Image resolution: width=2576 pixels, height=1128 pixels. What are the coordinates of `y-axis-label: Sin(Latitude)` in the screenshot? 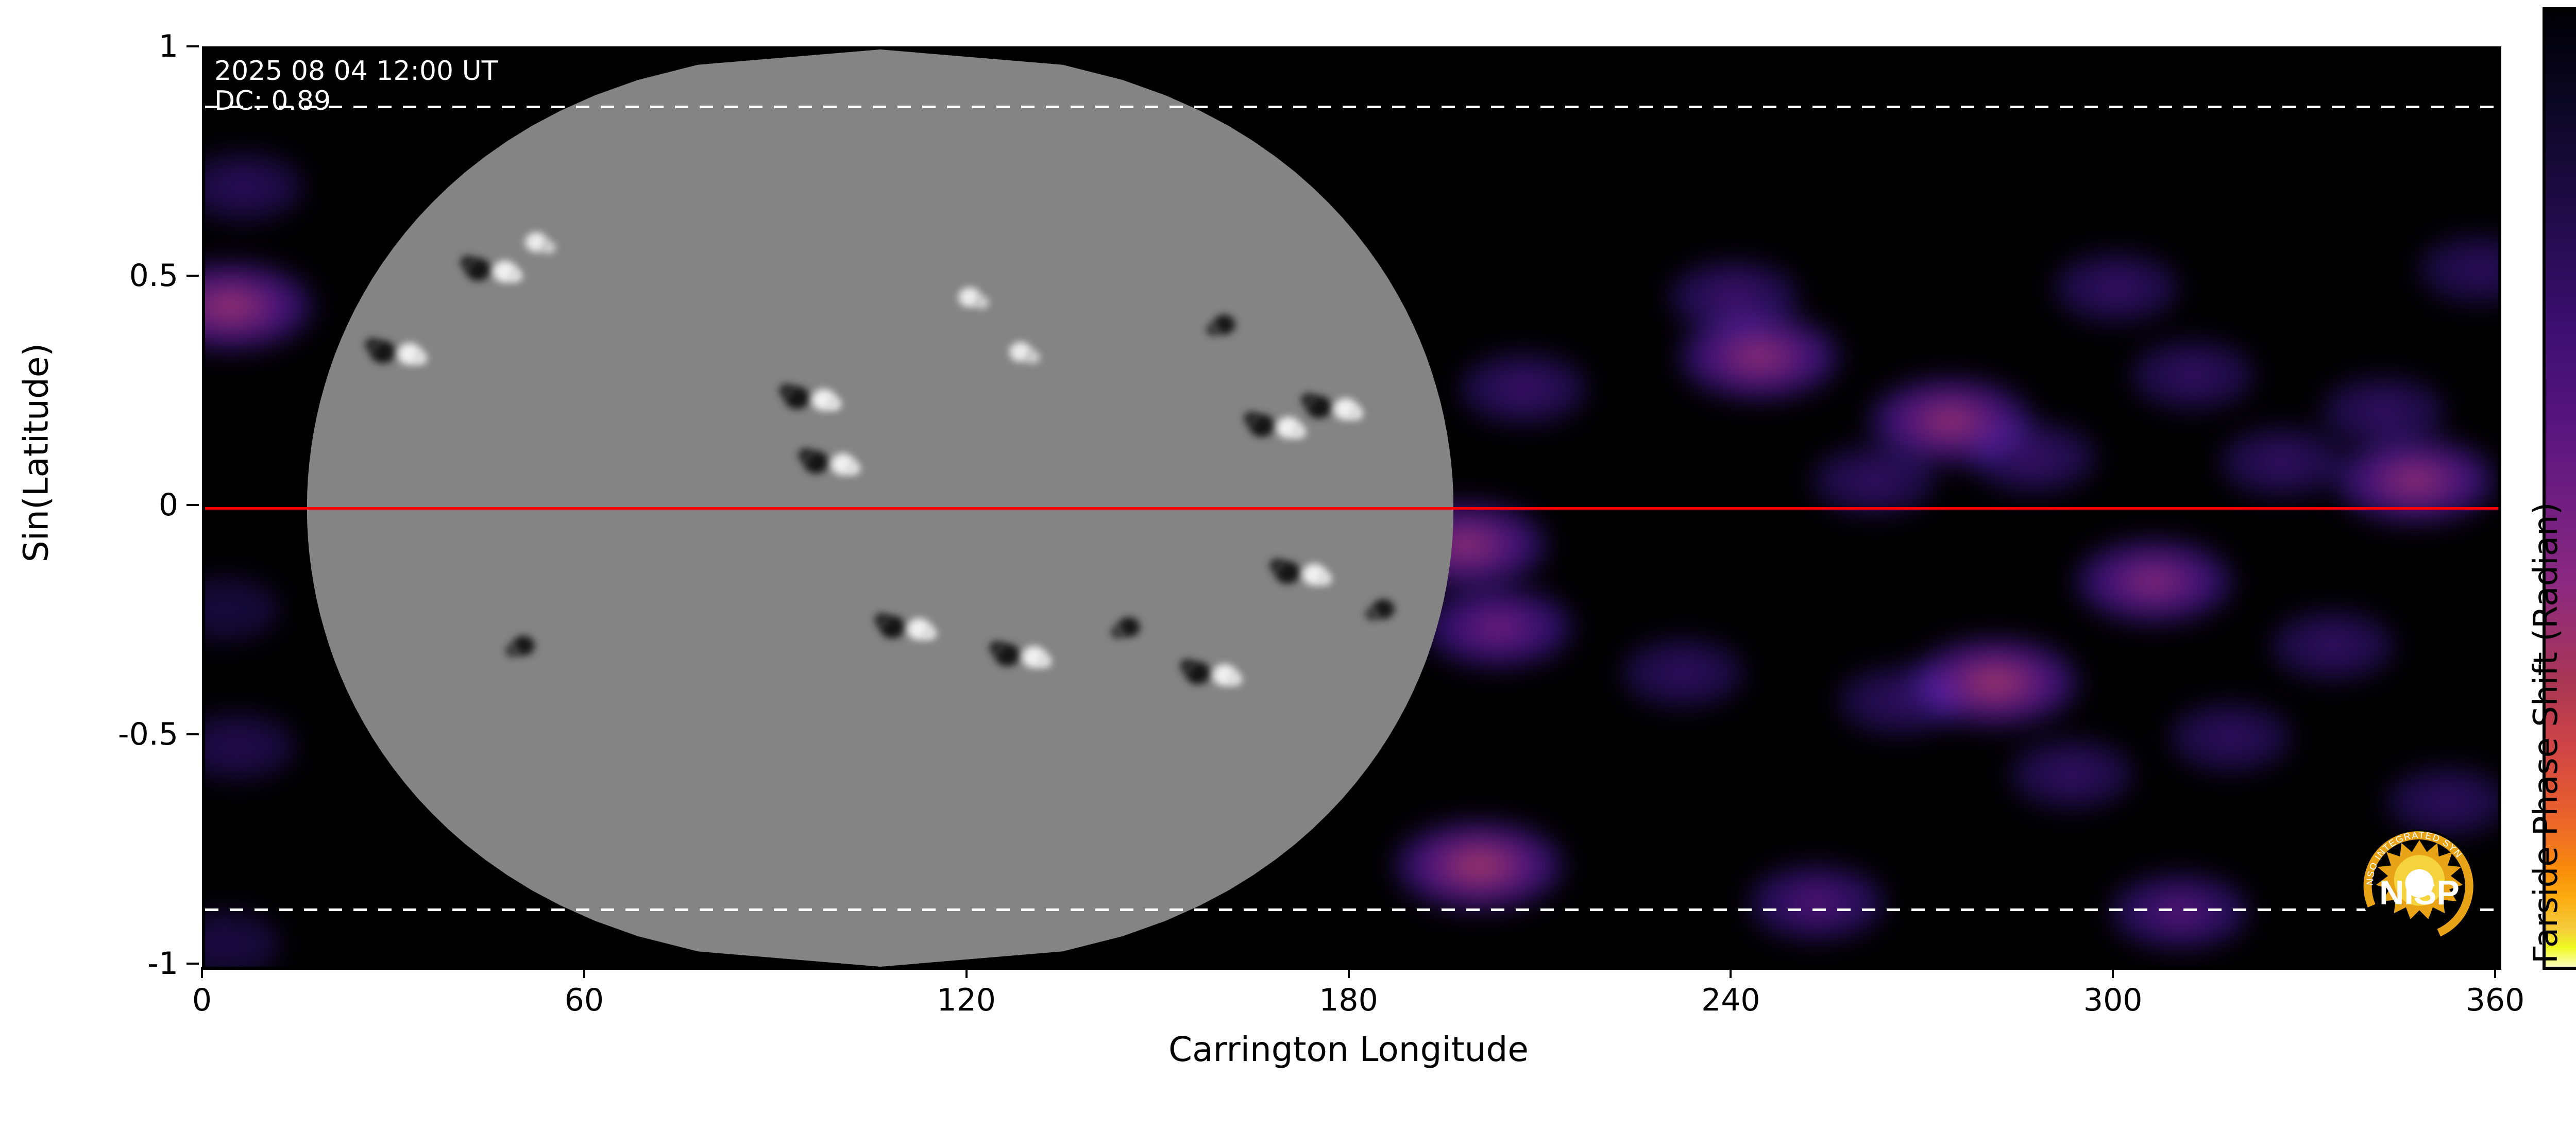 It's located at (36, 453).